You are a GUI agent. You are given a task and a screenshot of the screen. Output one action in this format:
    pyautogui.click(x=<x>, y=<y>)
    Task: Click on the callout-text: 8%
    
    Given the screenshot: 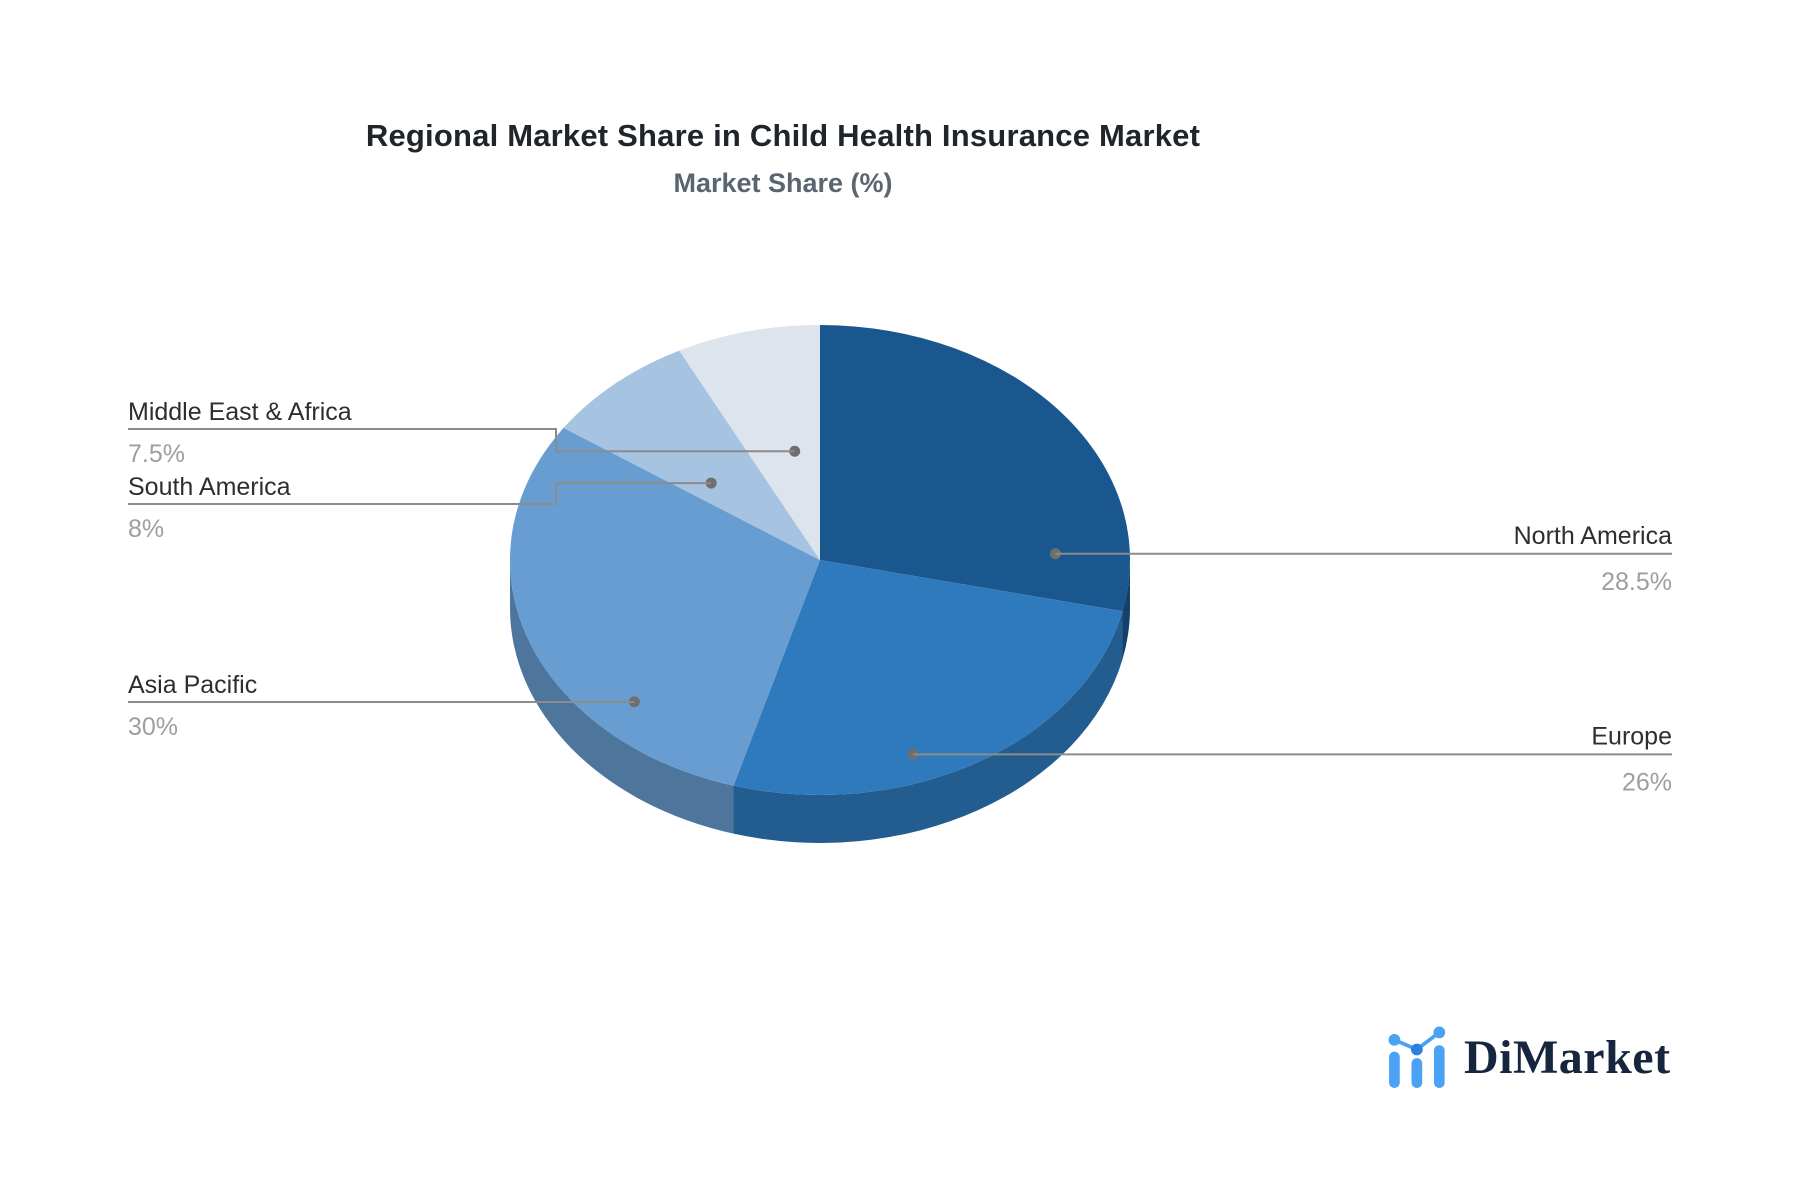 What is the action you would take?
    pyautogui.click(x=146, y=529)
    